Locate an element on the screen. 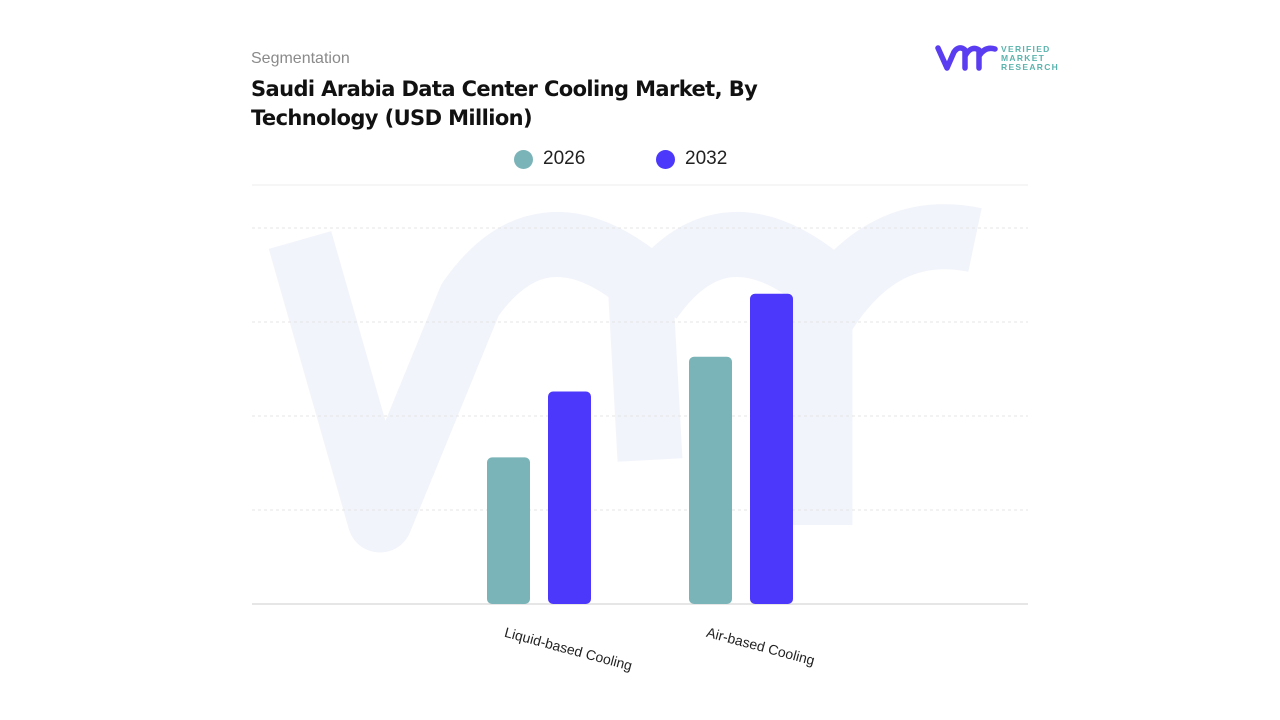  logo-text: VERIFIED MARKET RESEARCH is located at coordinates (1030, 58).